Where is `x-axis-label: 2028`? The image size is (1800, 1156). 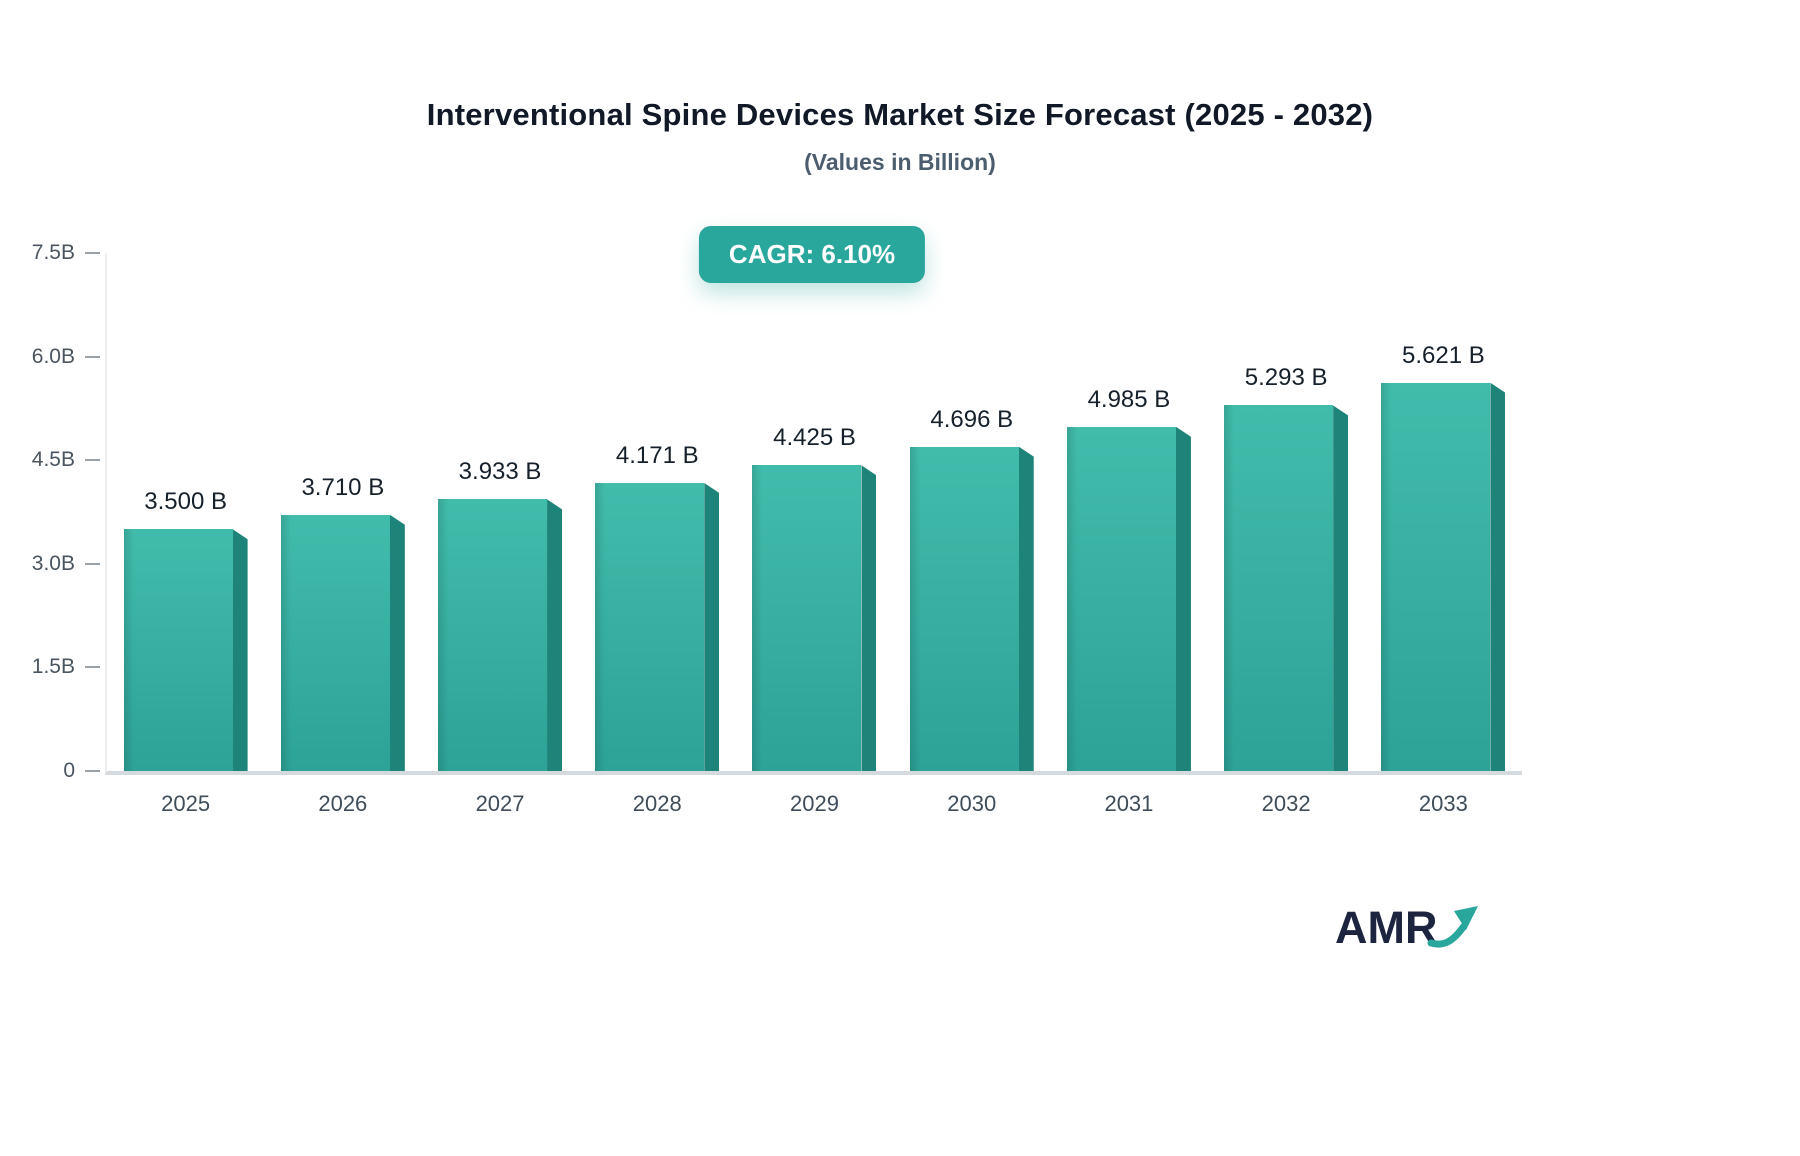
x-axis-label: 2028 is located at coordinates (657, 803).